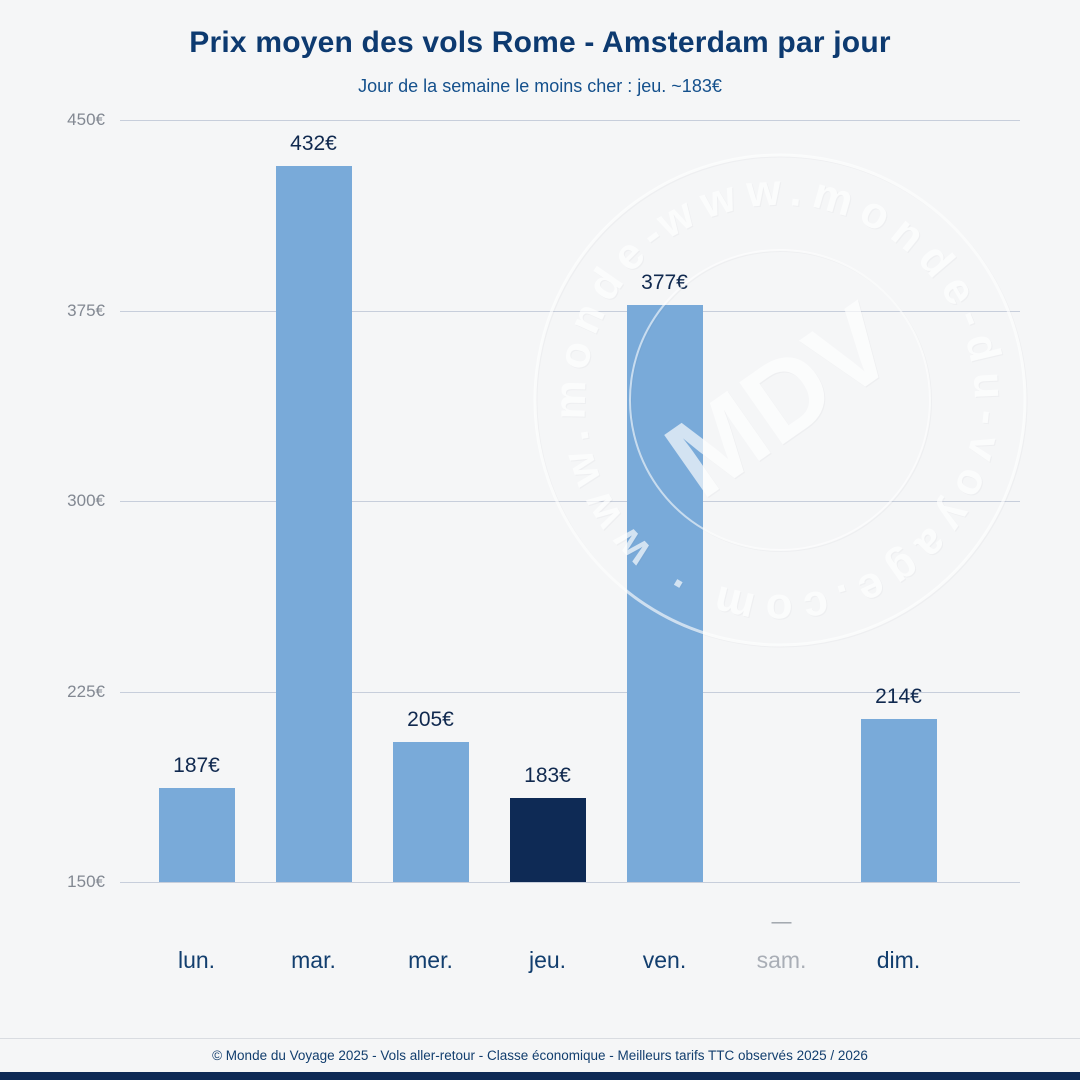  Describe the element at coordinates (313, 960) in the screenshot. I see `x-axis-label-mar: mar.` at that location.